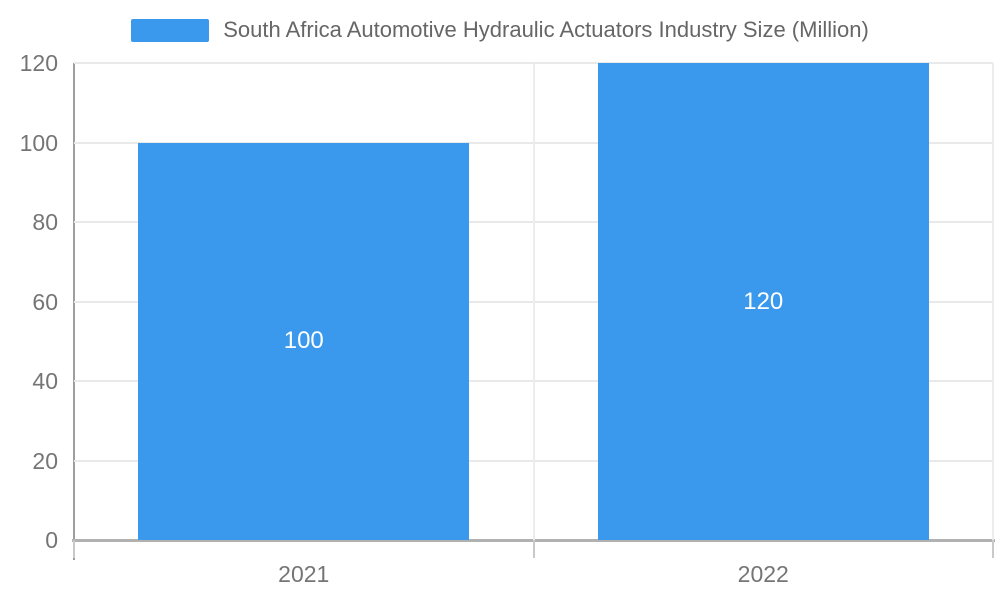 Image resolution: width=1000 pixels, height=600 pixels. What do you see at coordinates (45, 301) in the screenshot?
I see `y-axis-tick-label: 60` at bounding box center [45, 301].